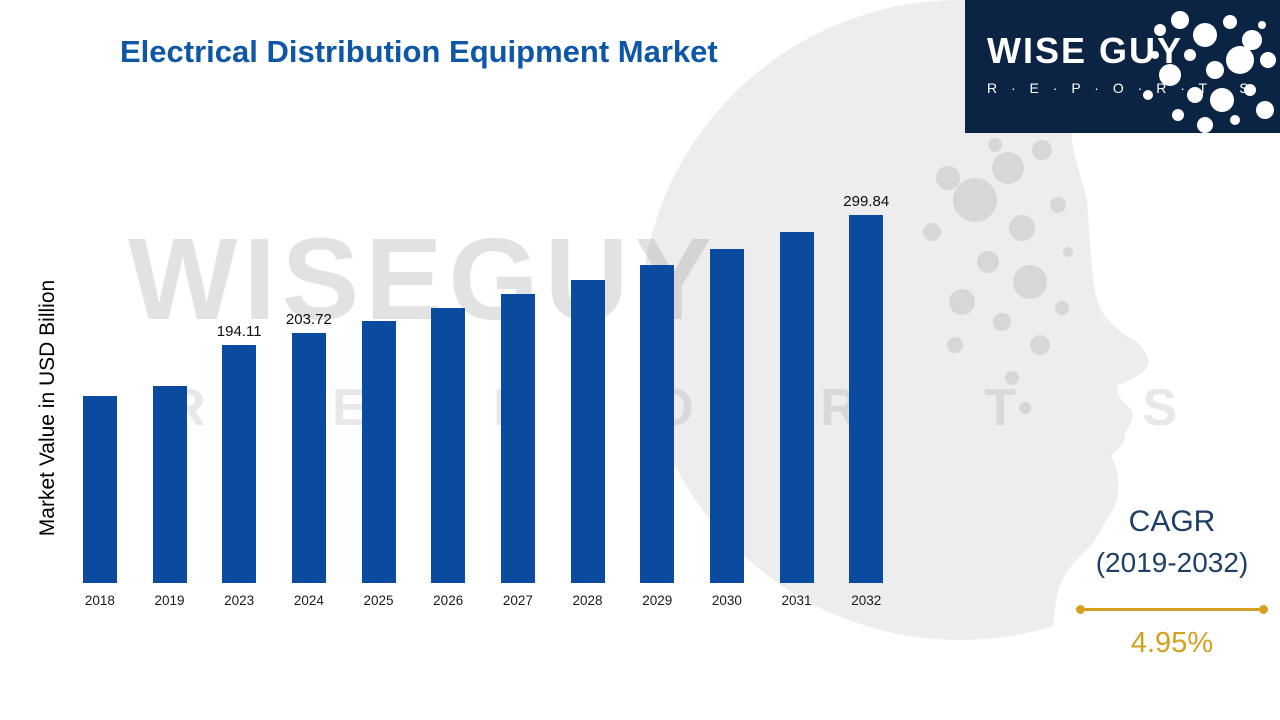 The height and width of the screenshot is (720, 1280). I want to click on cagr-divider-line, so click(1172, 609).